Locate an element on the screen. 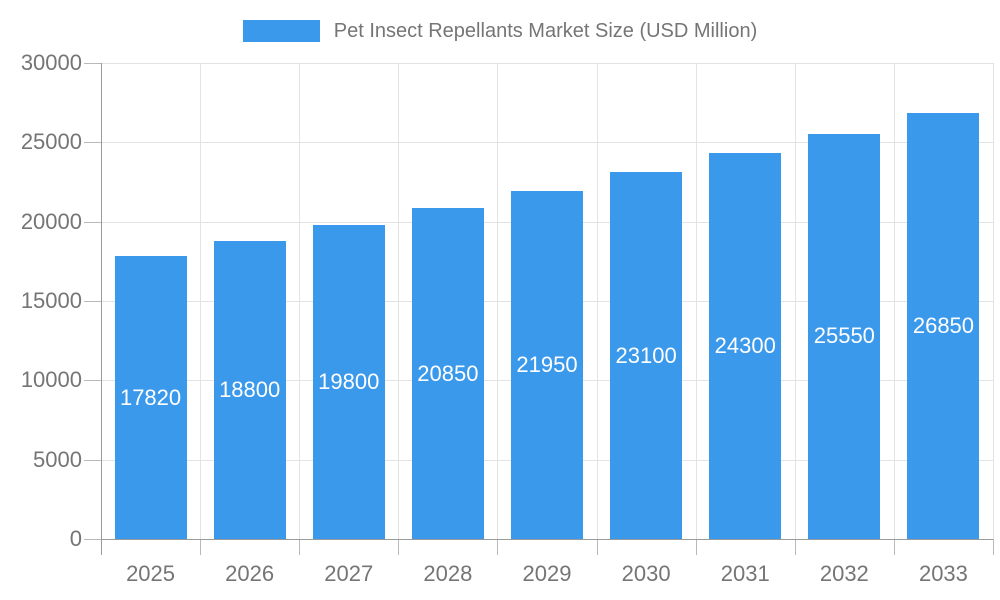 The image size is (1000, 600). legend-swatch is located at coordinates (281, 31).